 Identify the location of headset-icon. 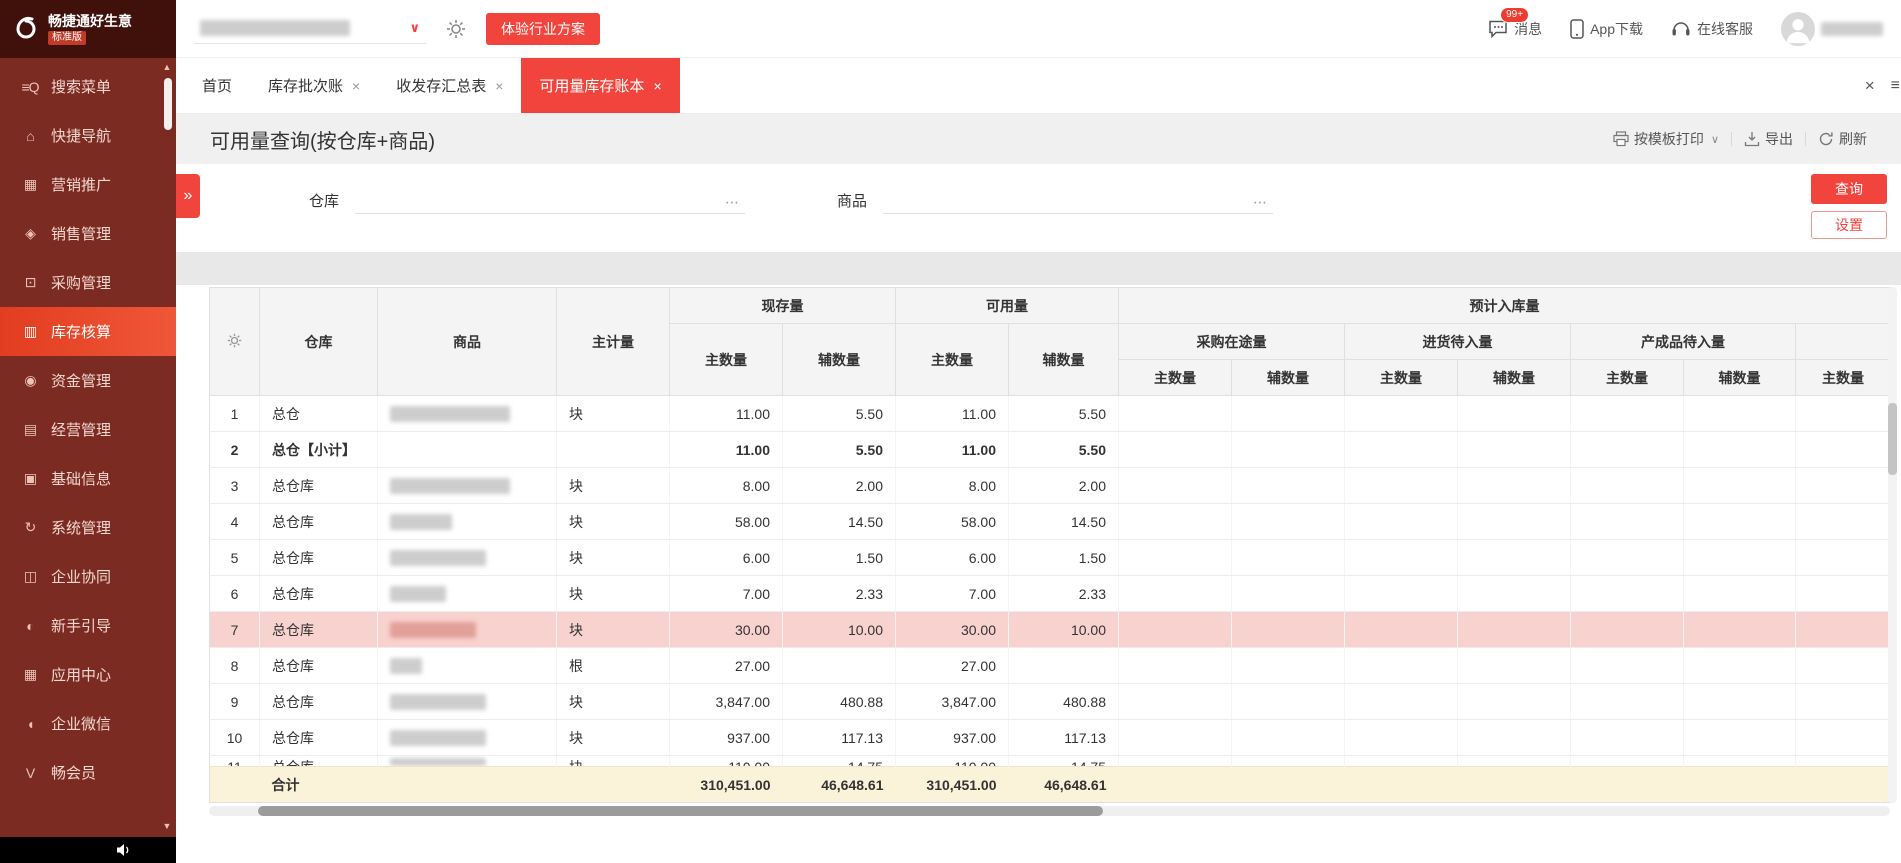
(1681, 28).